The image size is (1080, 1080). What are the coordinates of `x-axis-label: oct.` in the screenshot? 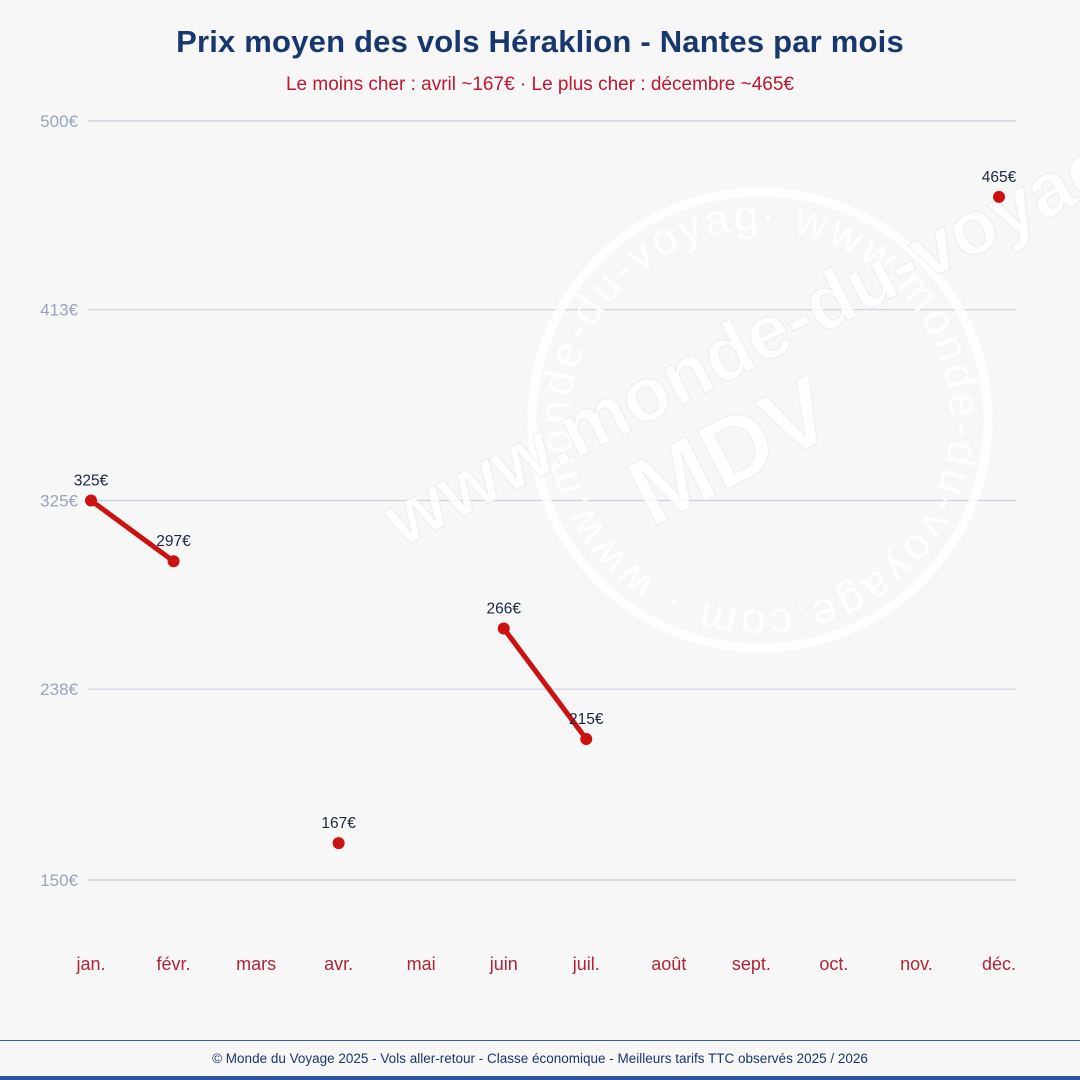 It's located at (833, 964).